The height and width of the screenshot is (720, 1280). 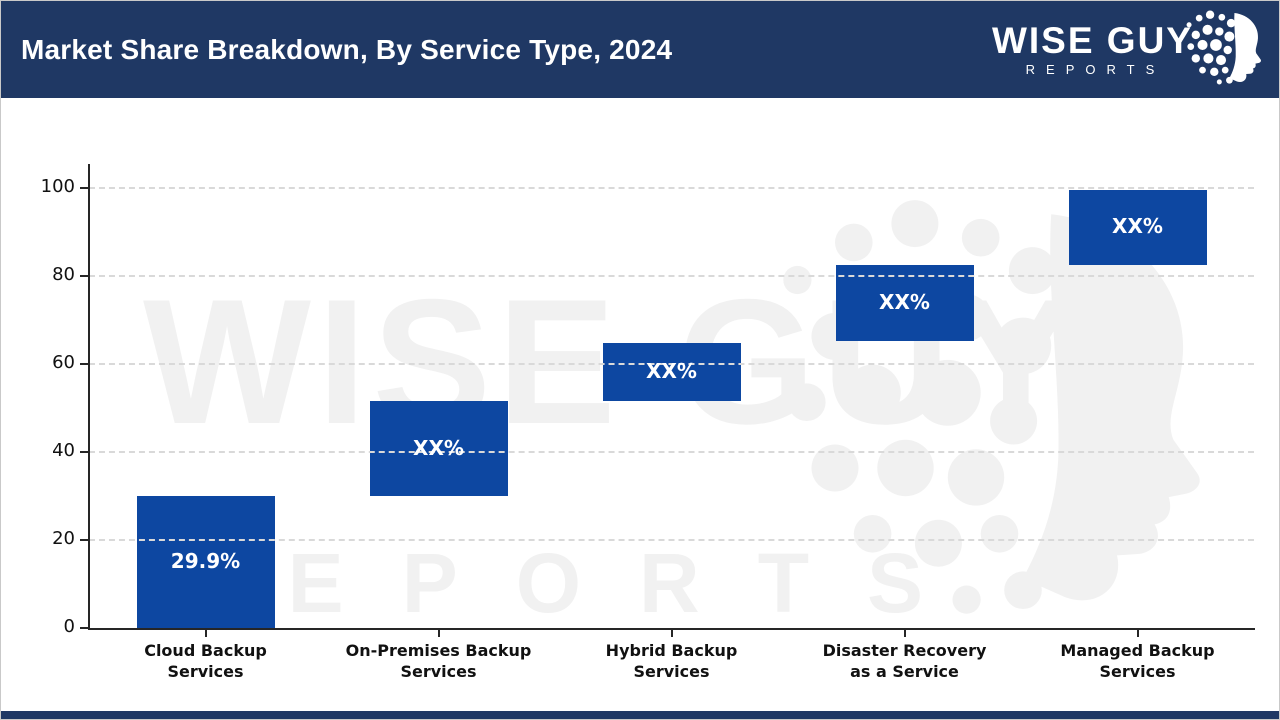 I want to click on y-tick-label: 0, so click(x=69, y=626).